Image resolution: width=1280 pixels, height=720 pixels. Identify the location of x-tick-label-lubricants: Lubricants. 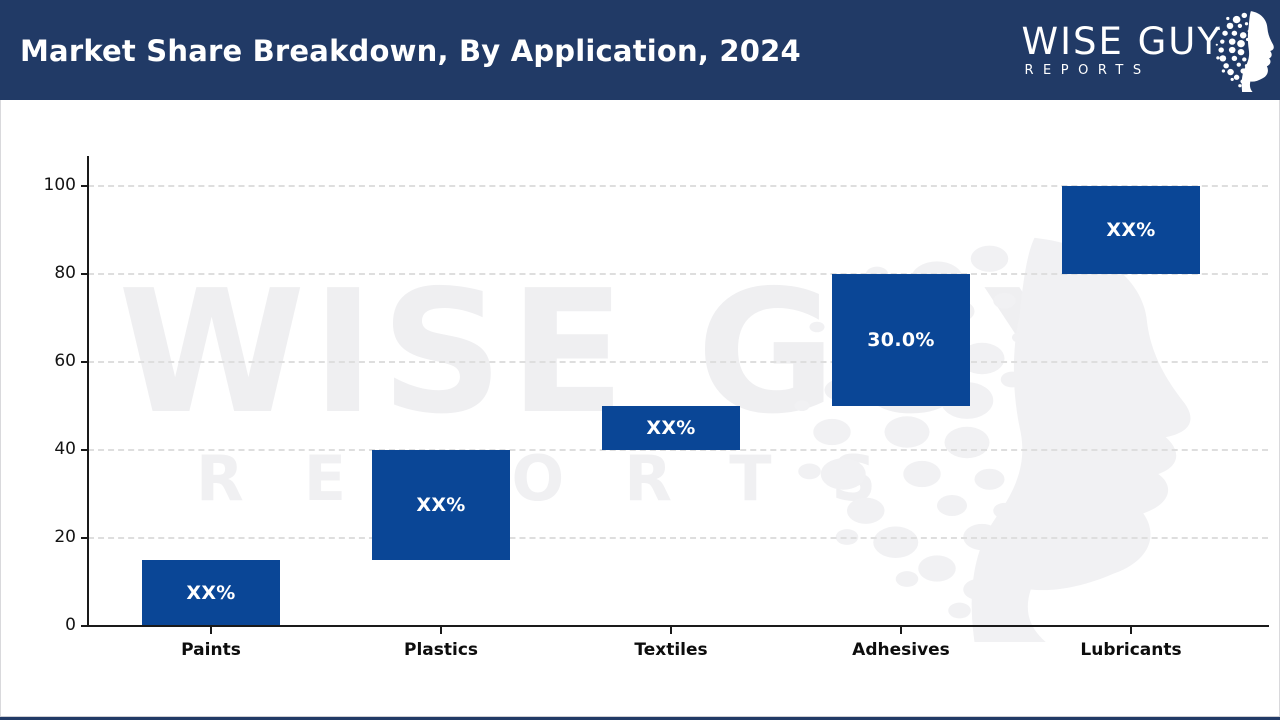
(1131, 650).